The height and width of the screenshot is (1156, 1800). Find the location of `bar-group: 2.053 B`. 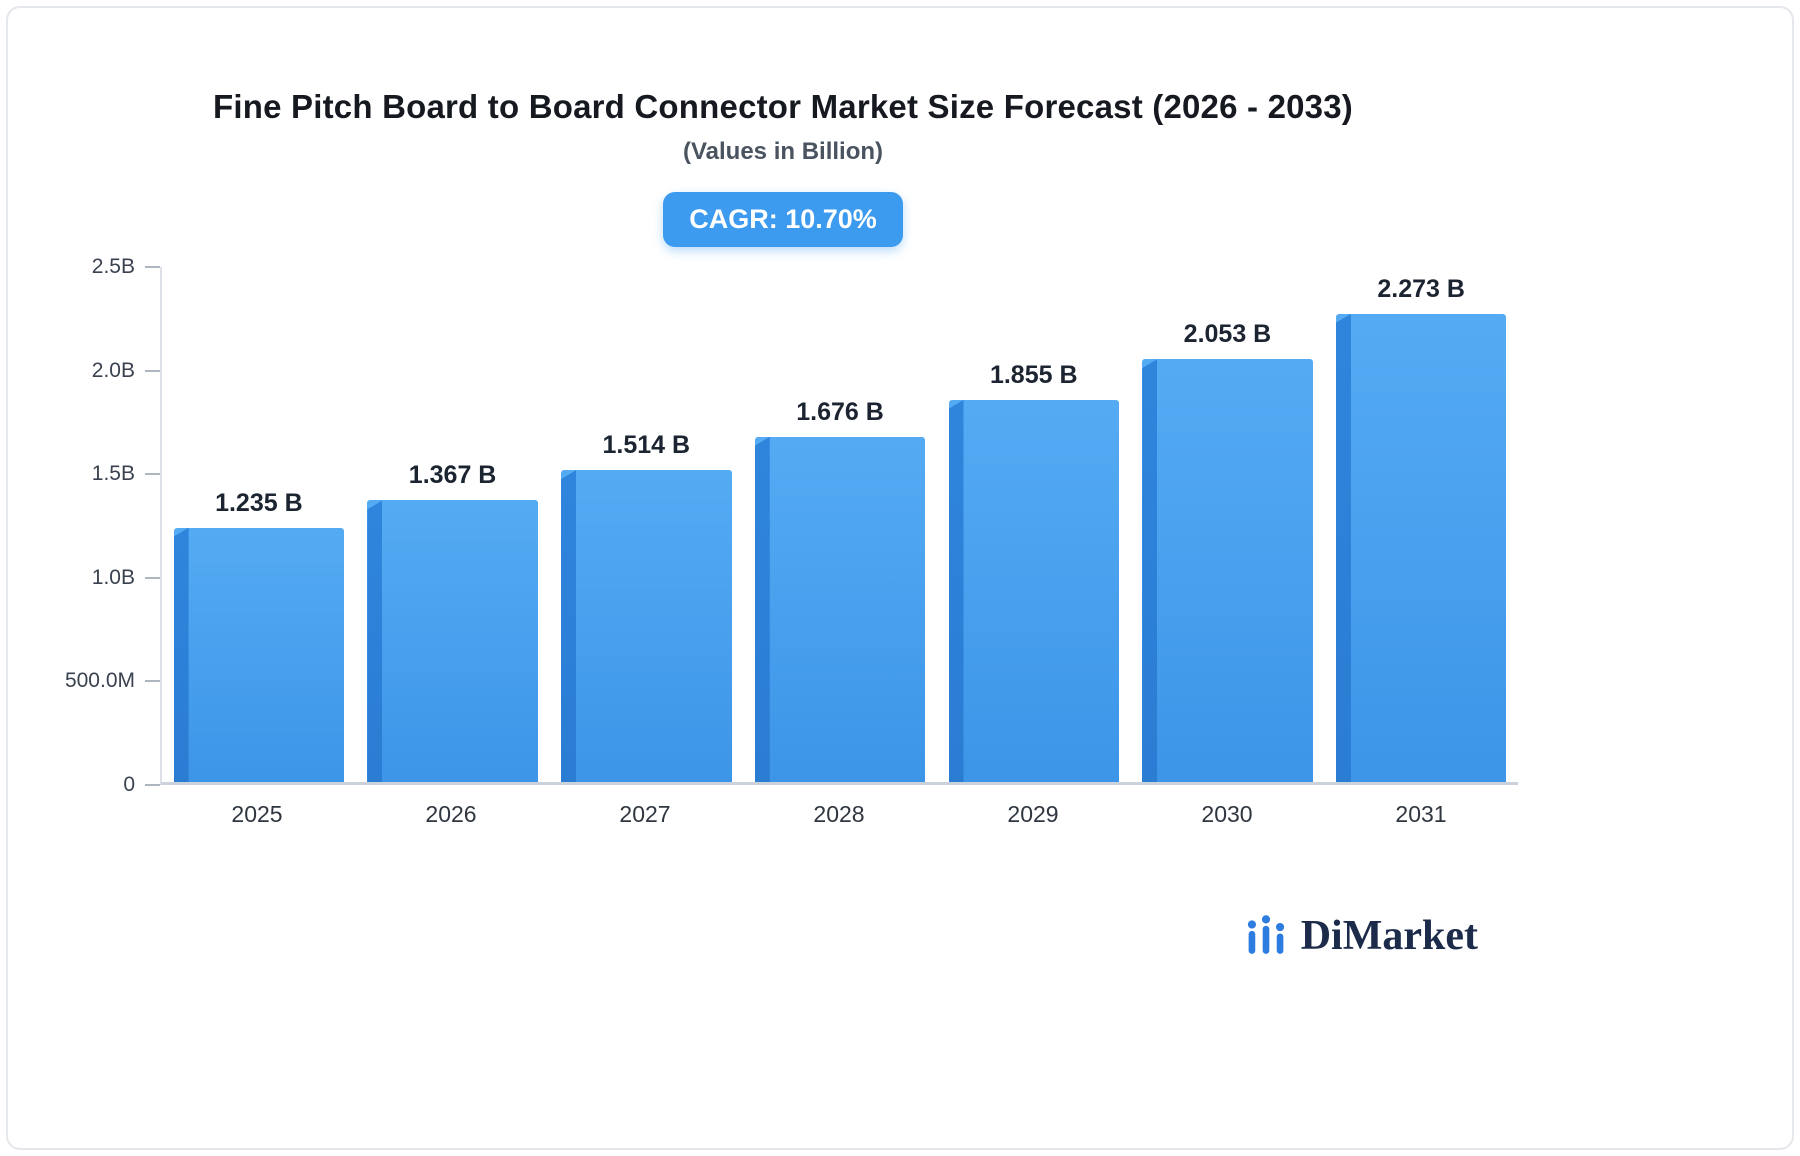

bar-group: 2.053 B is located at coordinates (1228, 524).